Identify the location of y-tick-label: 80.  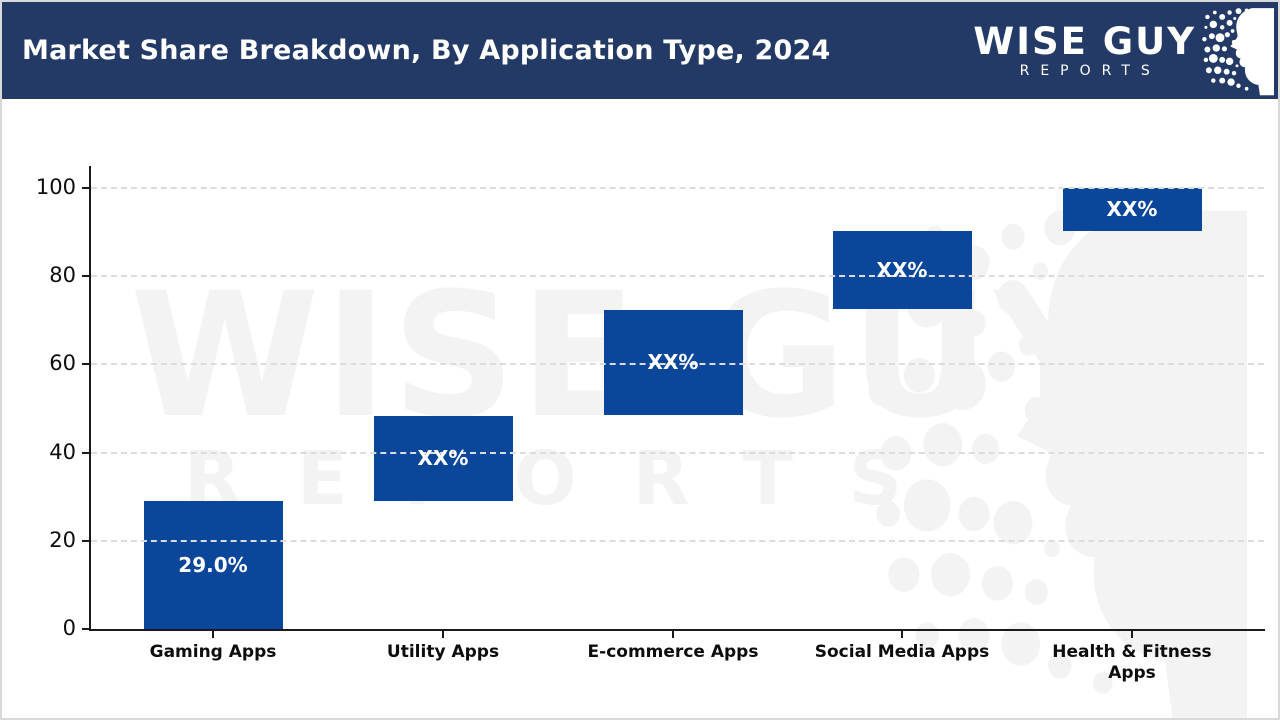
(62, 275).